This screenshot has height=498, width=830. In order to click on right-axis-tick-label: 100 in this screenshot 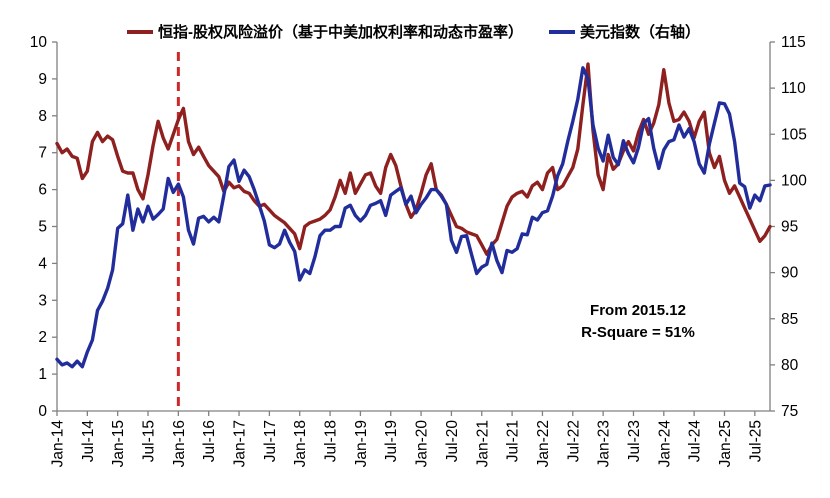, I will do `click(794, 180)`.